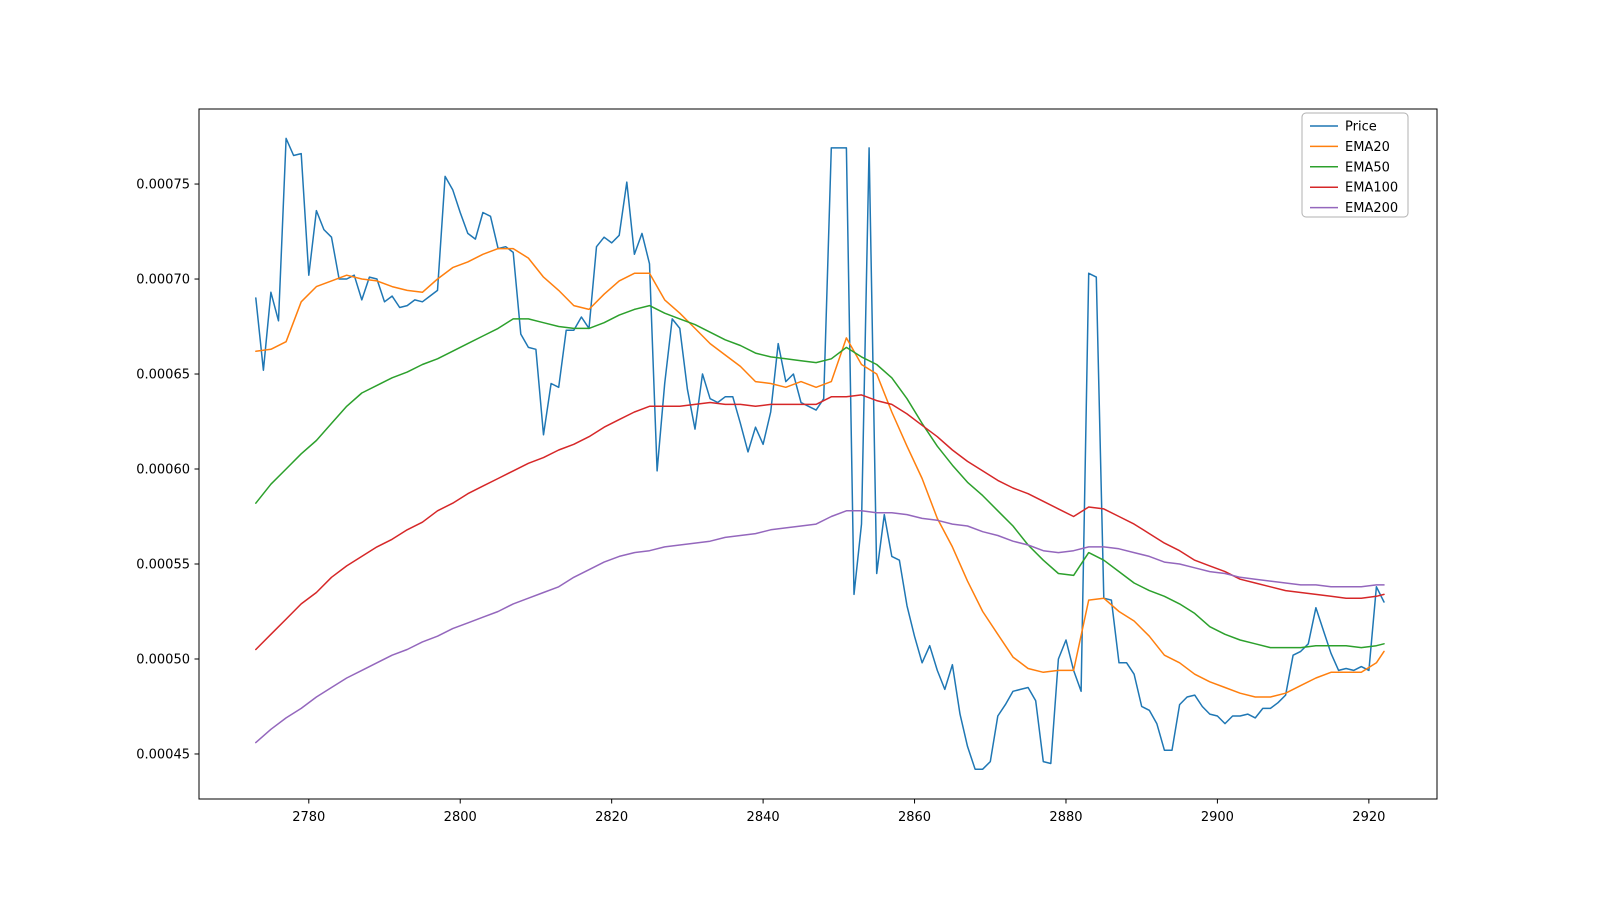  Describe the element at coordinates (163, 470) in the screenshot. I see `y-tick-label: 0.00060` at that location.